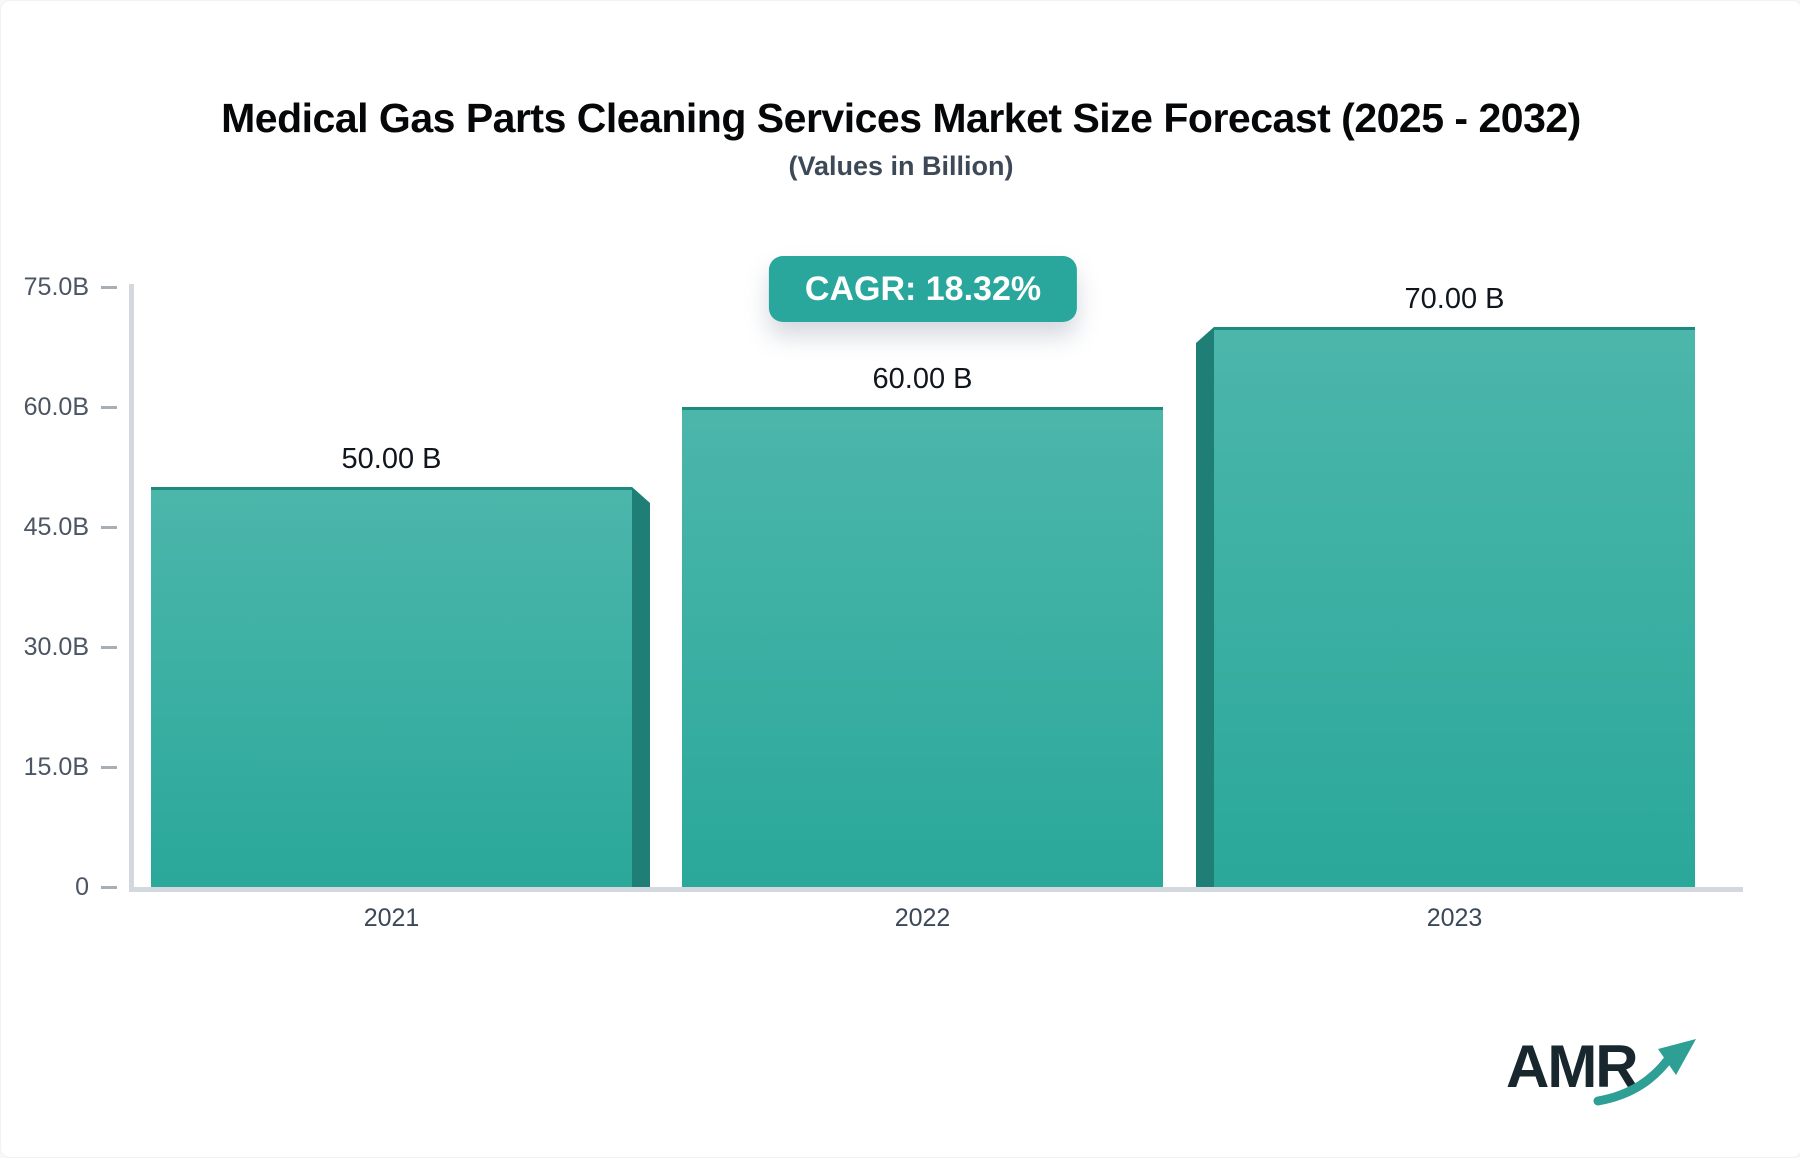 This screenshot has height=1158, width=1800. I want to click on bar-2023, so click(1454, 607).